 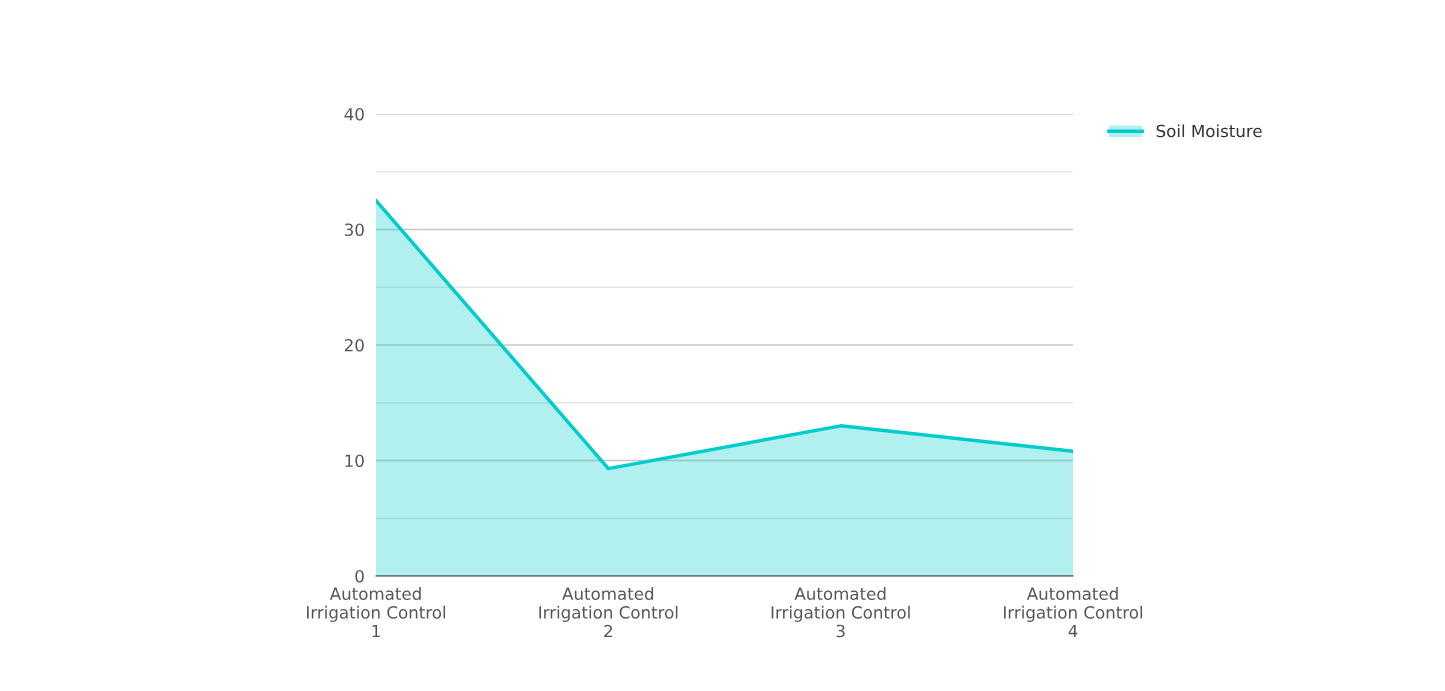 What do you see at coordinates (1073, 612) in the screenshot?
I see `x-tick-label: Automated Irrigation Control 4` at bounding box center [1073, 612].